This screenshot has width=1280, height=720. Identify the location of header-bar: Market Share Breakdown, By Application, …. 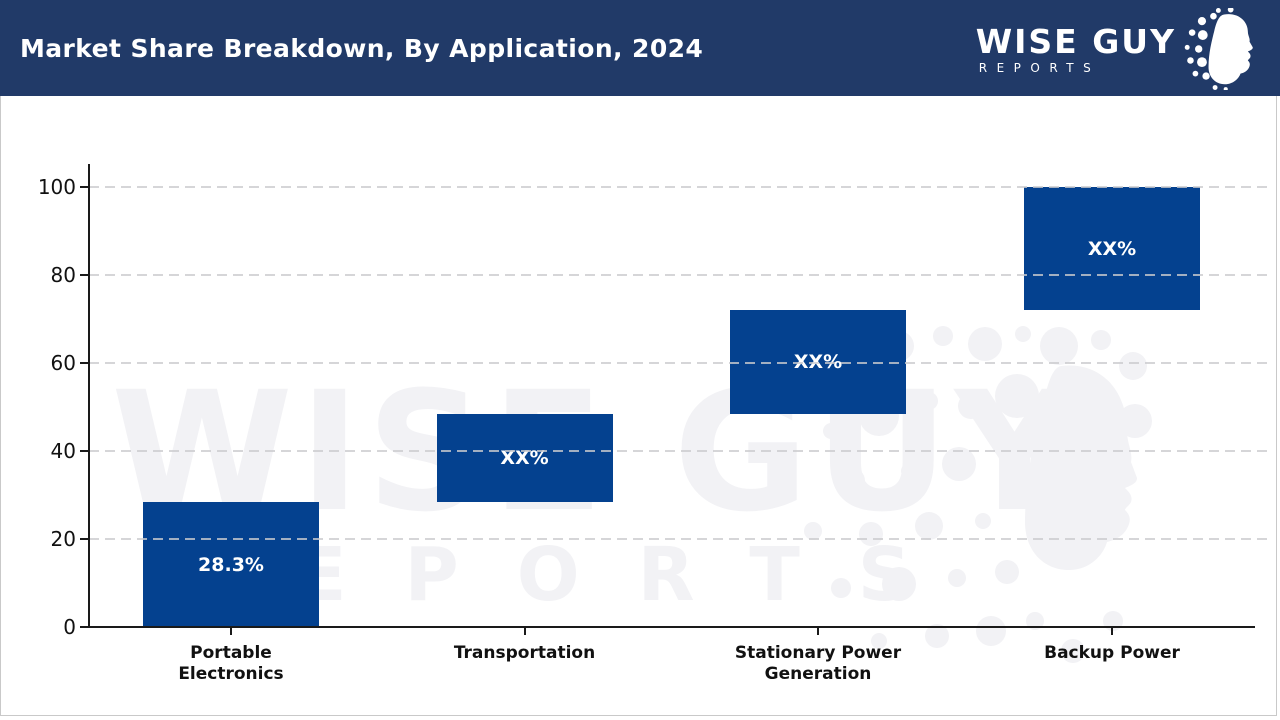
(640, 48).